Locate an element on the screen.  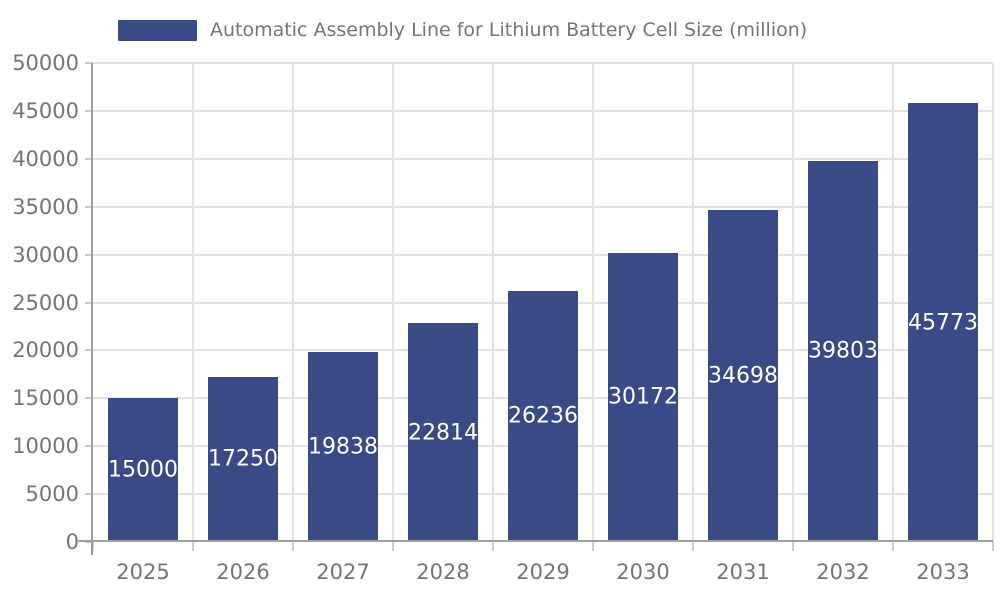
bar-value-label: 45773 is located at coordinates (943, 323).